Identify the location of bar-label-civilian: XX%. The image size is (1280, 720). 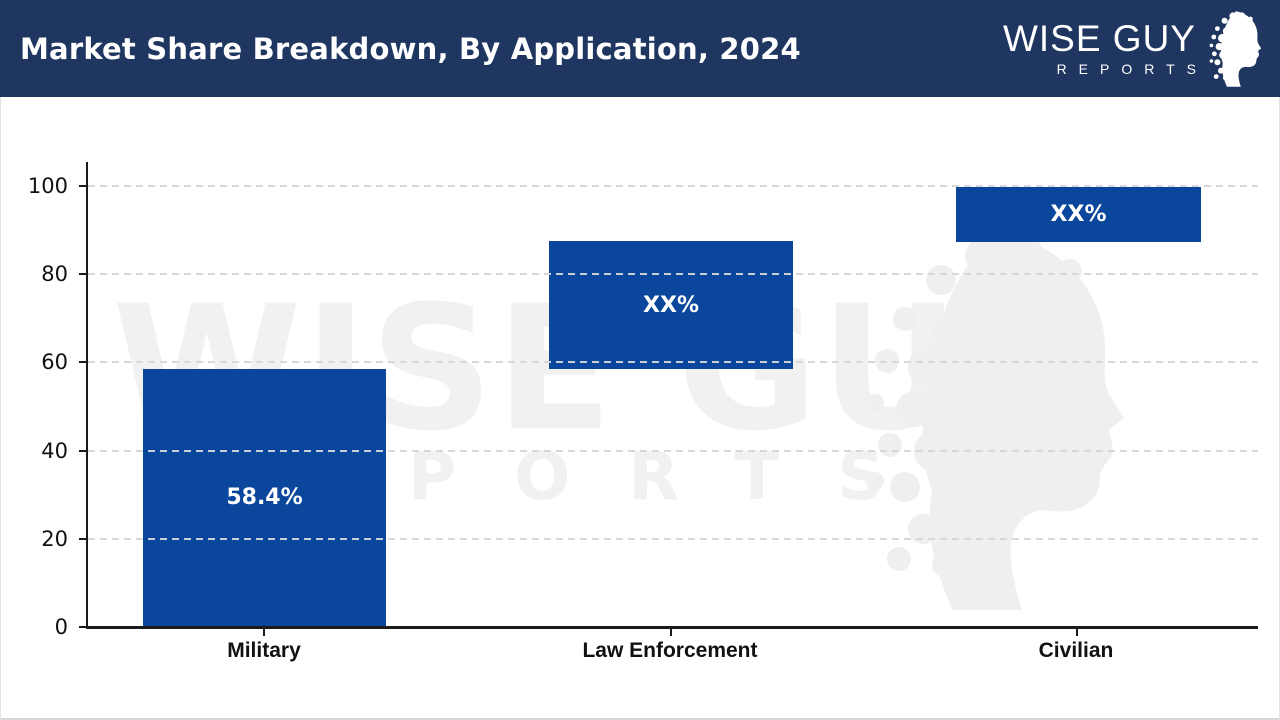
(1078, 214).